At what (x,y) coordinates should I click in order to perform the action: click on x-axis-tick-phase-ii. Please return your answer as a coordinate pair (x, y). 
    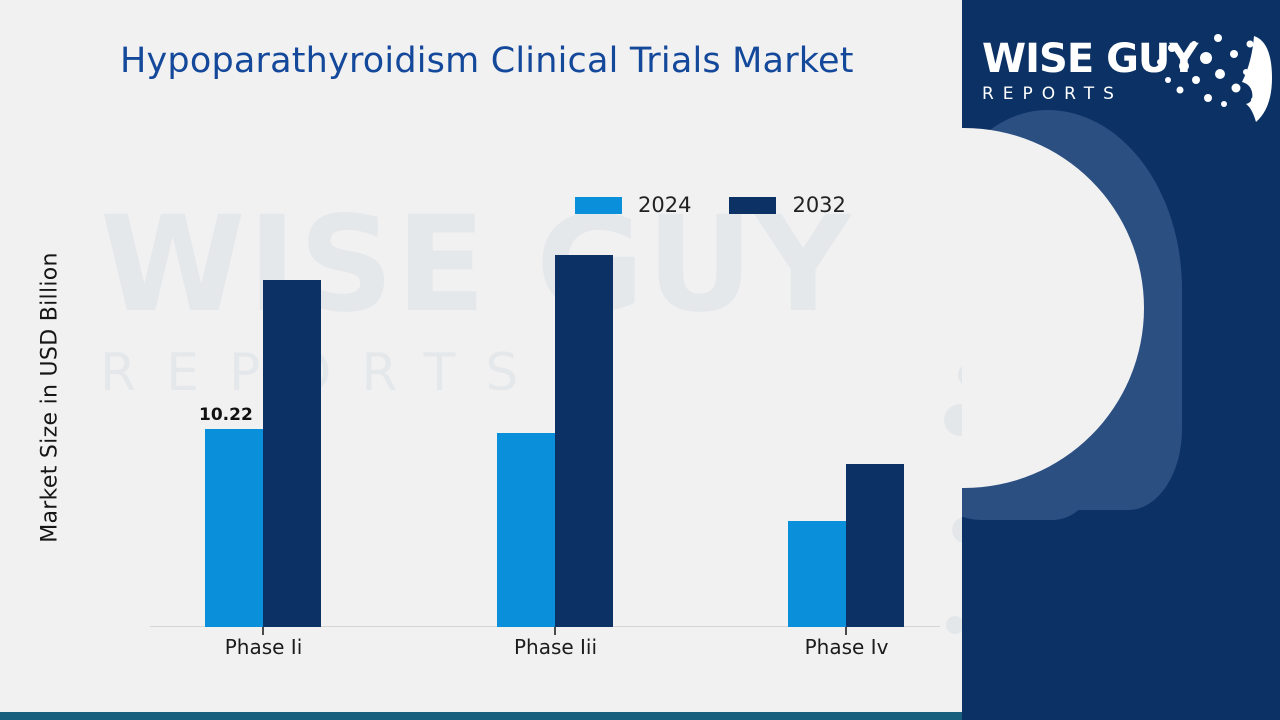
    Looking at the image, I should click on (263, 631).